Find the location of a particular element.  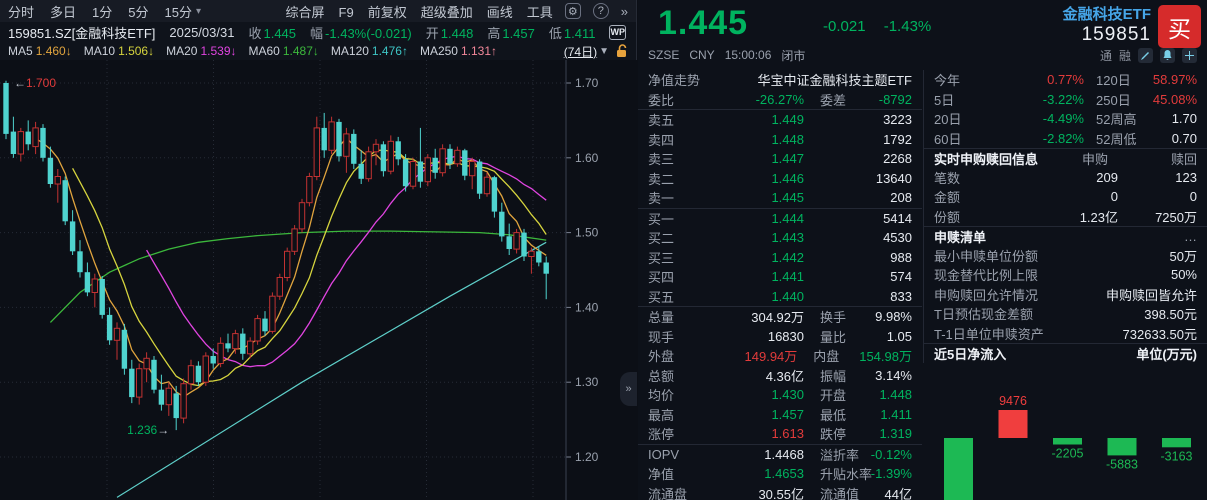

stat-row: 最高 1.457 最低 1.411 is located at coordinates (780, 414).